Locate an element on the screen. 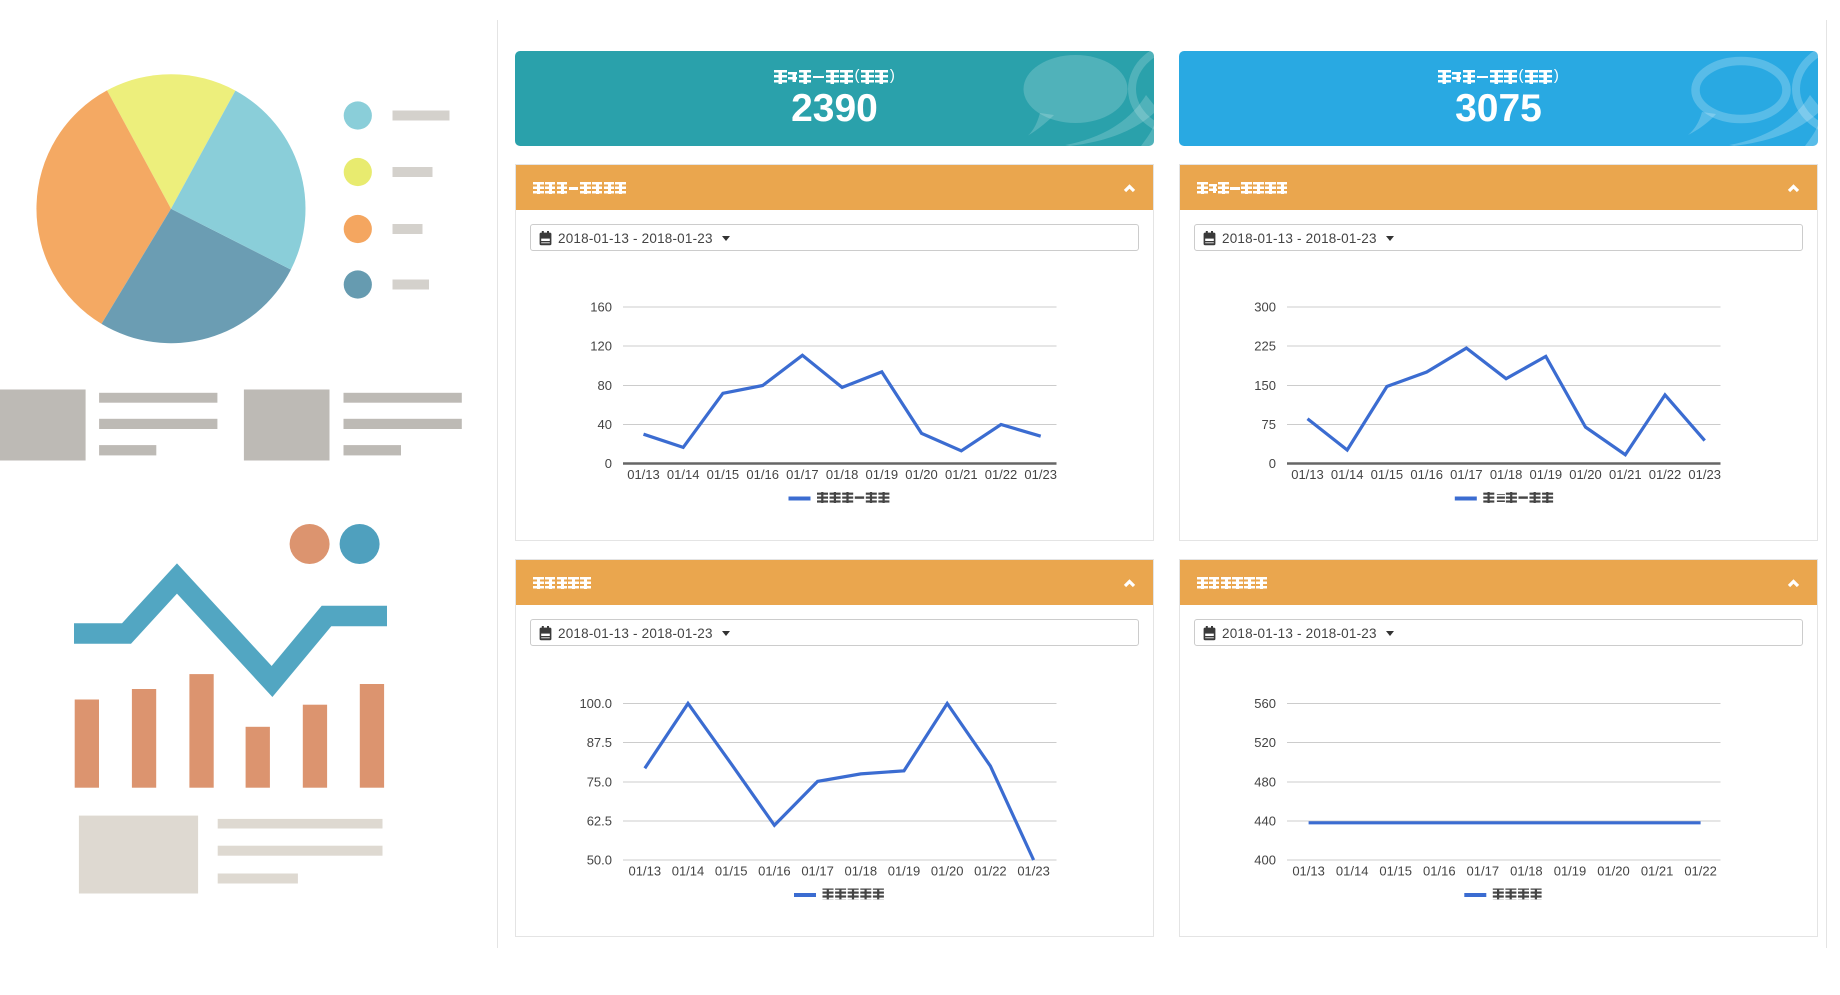  svg-text: 80 is located at coordinates (605, 385).